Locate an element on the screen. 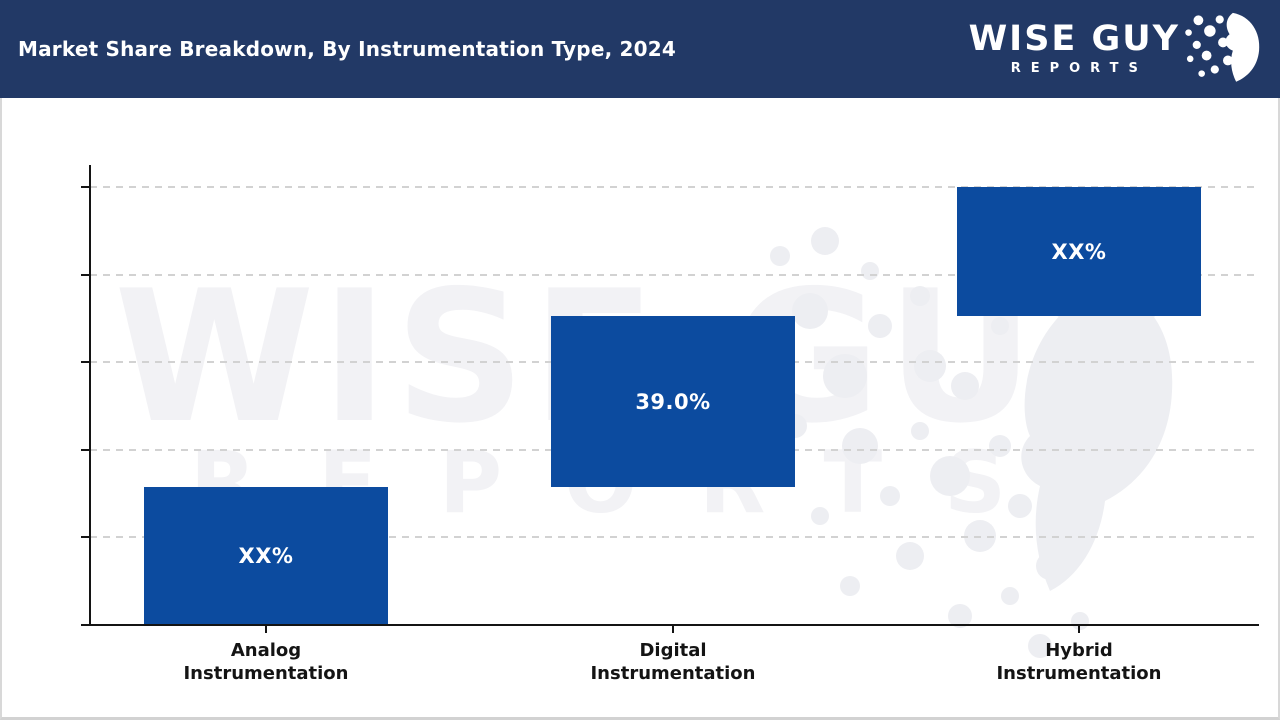 The image size is (1280, 720). x-tick-mark-digital is located at coordinates (673, 629).